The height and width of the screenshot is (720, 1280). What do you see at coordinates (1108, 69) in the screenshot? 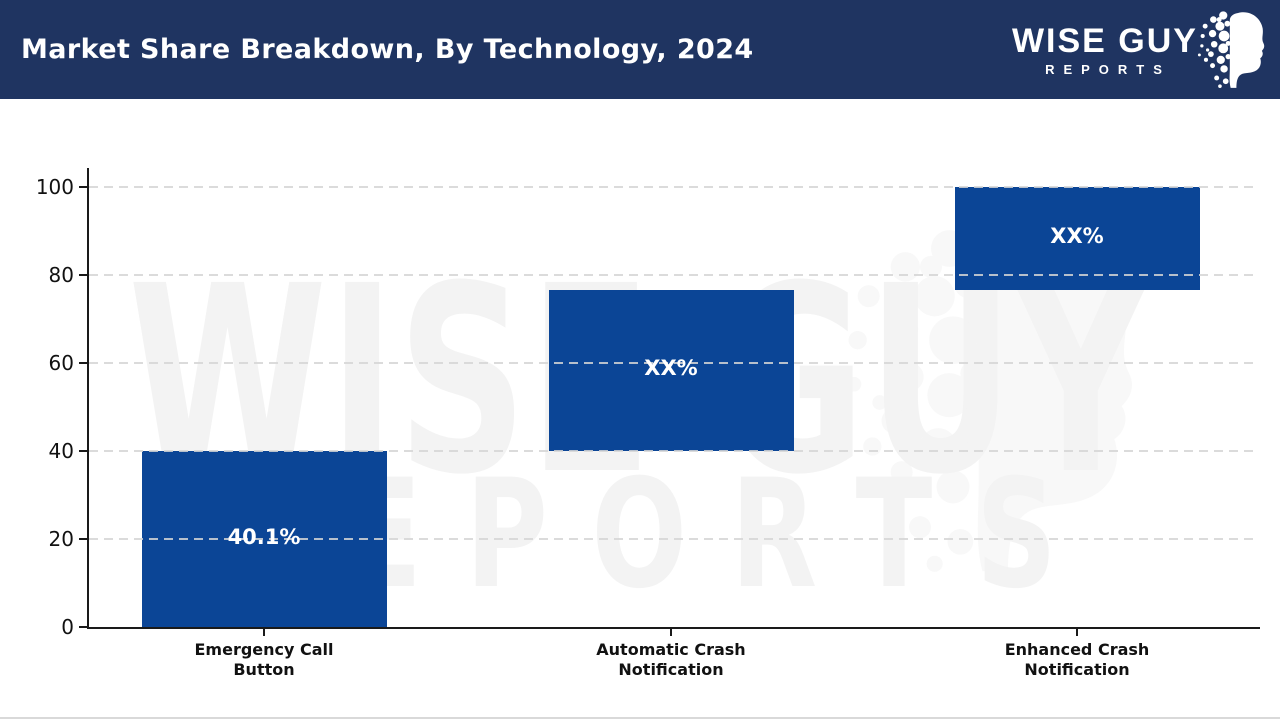
I see `logo-reports-label: REPORTS` at bounding box center [1108, 69].